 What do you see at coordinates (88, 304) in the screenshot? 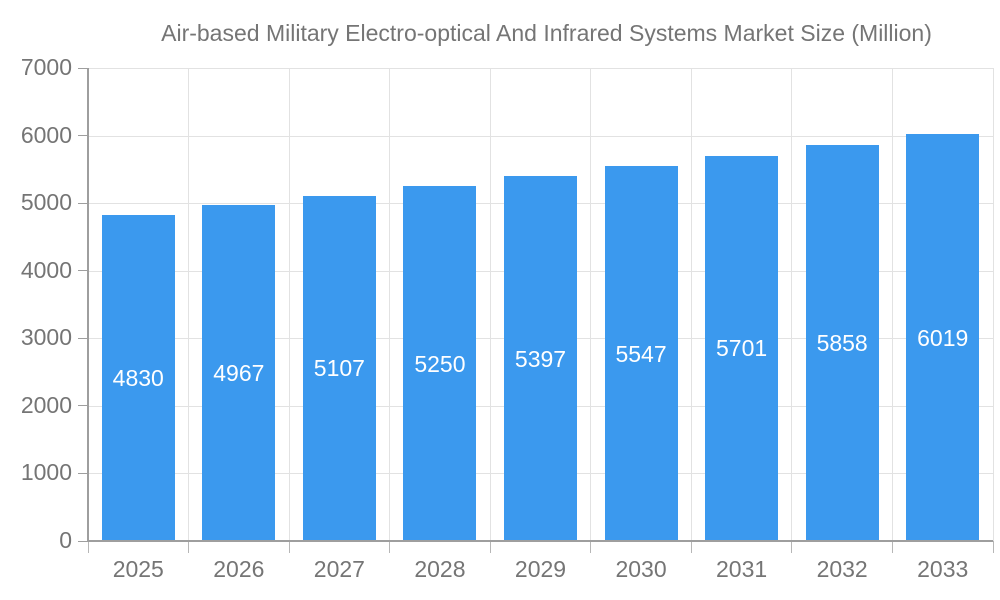
I see `y-axis-line` at bounding box center [88, 304].